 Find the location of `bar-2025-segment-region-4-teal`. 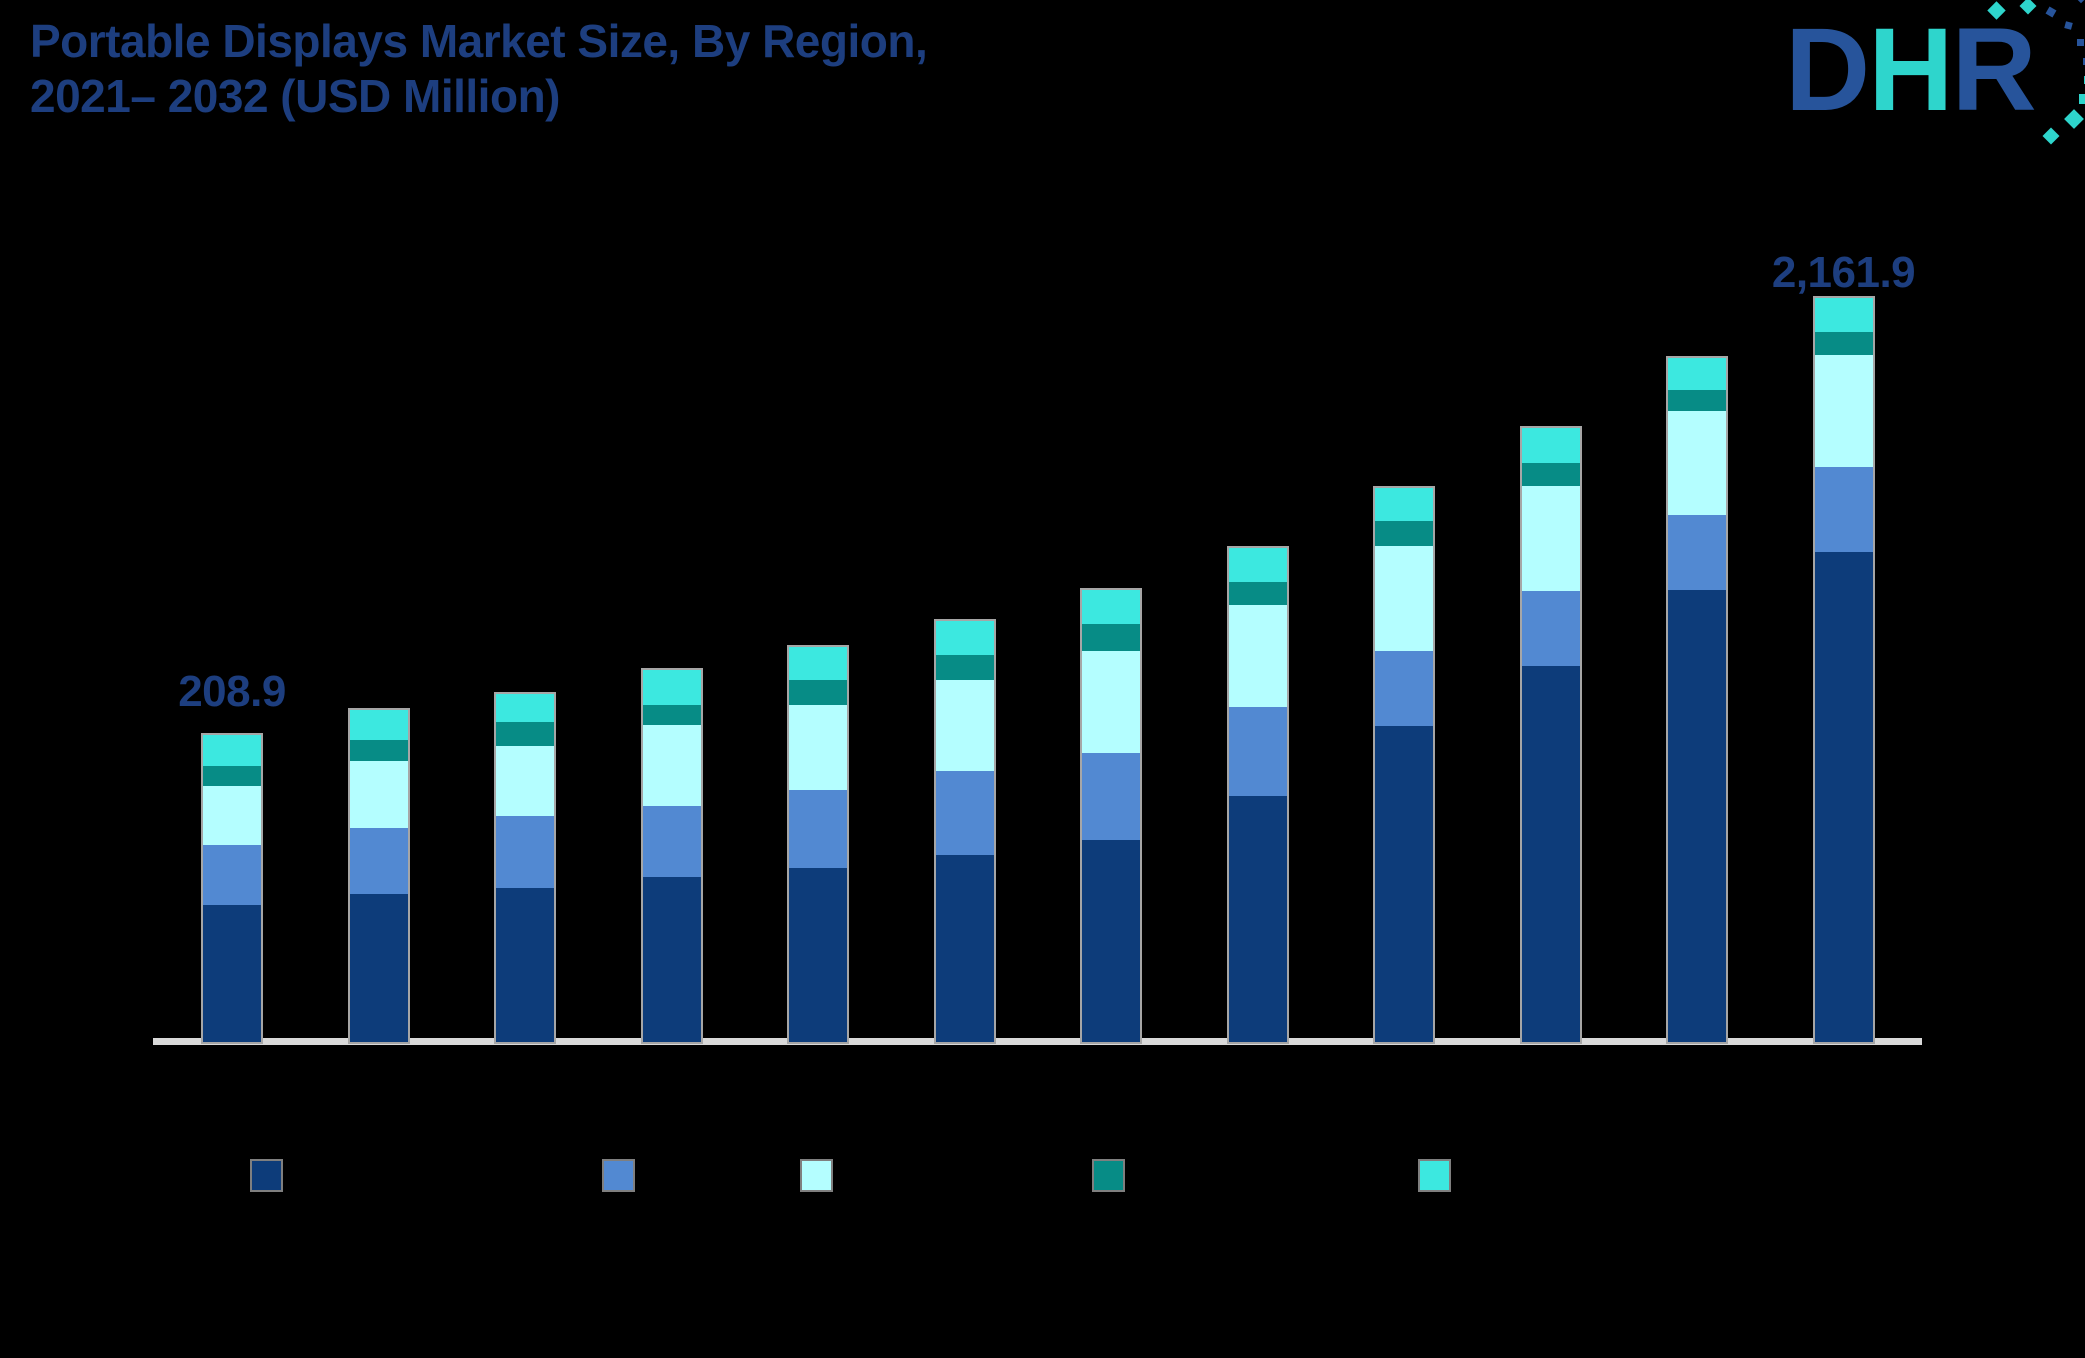

bar-2025-segment-region-4-teal is located at coordinates (818, 692).